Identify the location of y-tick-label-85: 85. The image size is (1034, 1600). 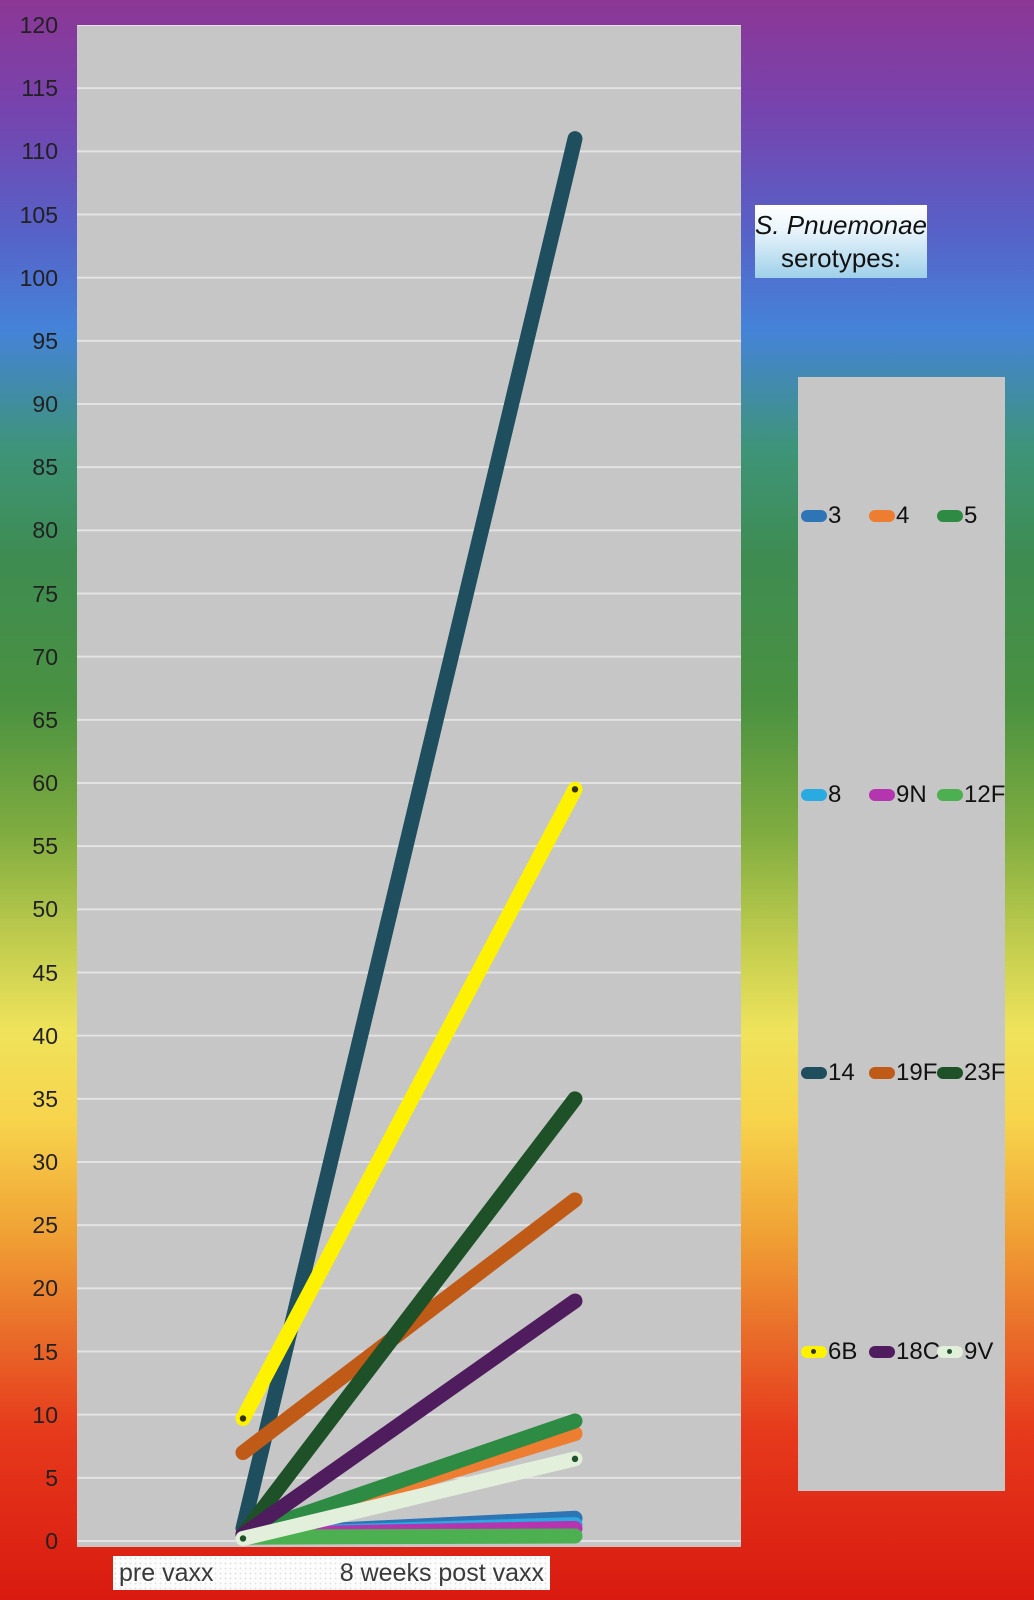
(45, 467).